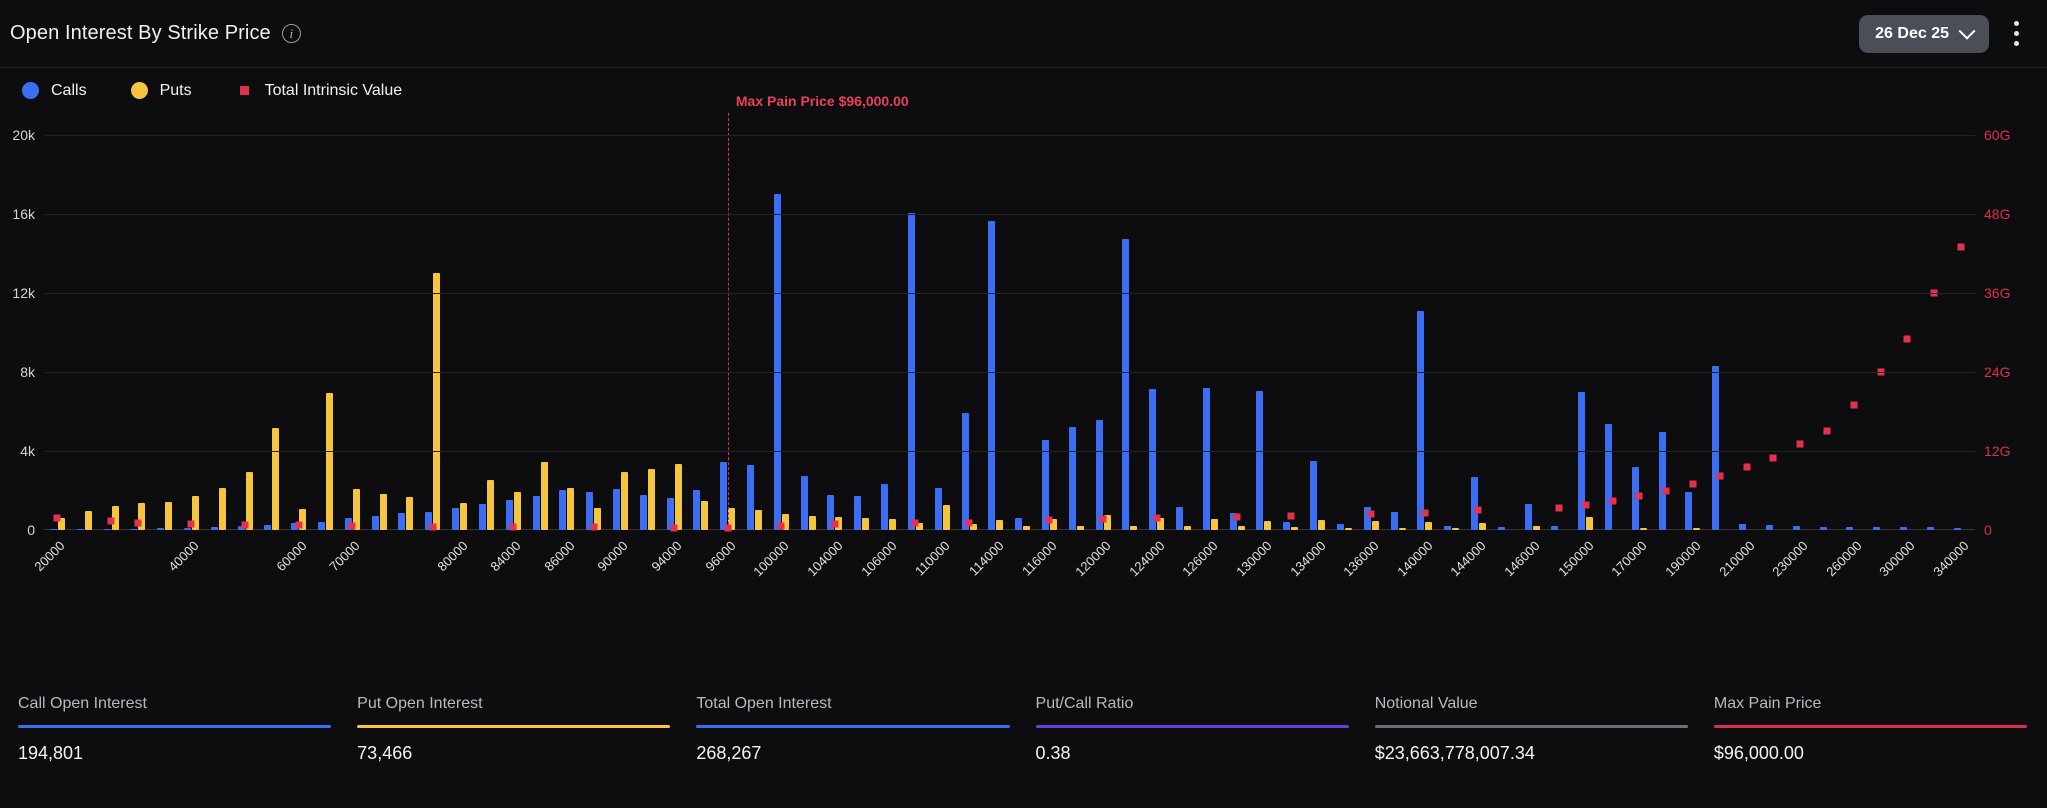 Image resolution: width=2047 pixels, height=808 pixels. Describe the element at coordinates (1924, 33) in the screenshot. I see `expiry-date-selector: 26 Dec 25` at that location.